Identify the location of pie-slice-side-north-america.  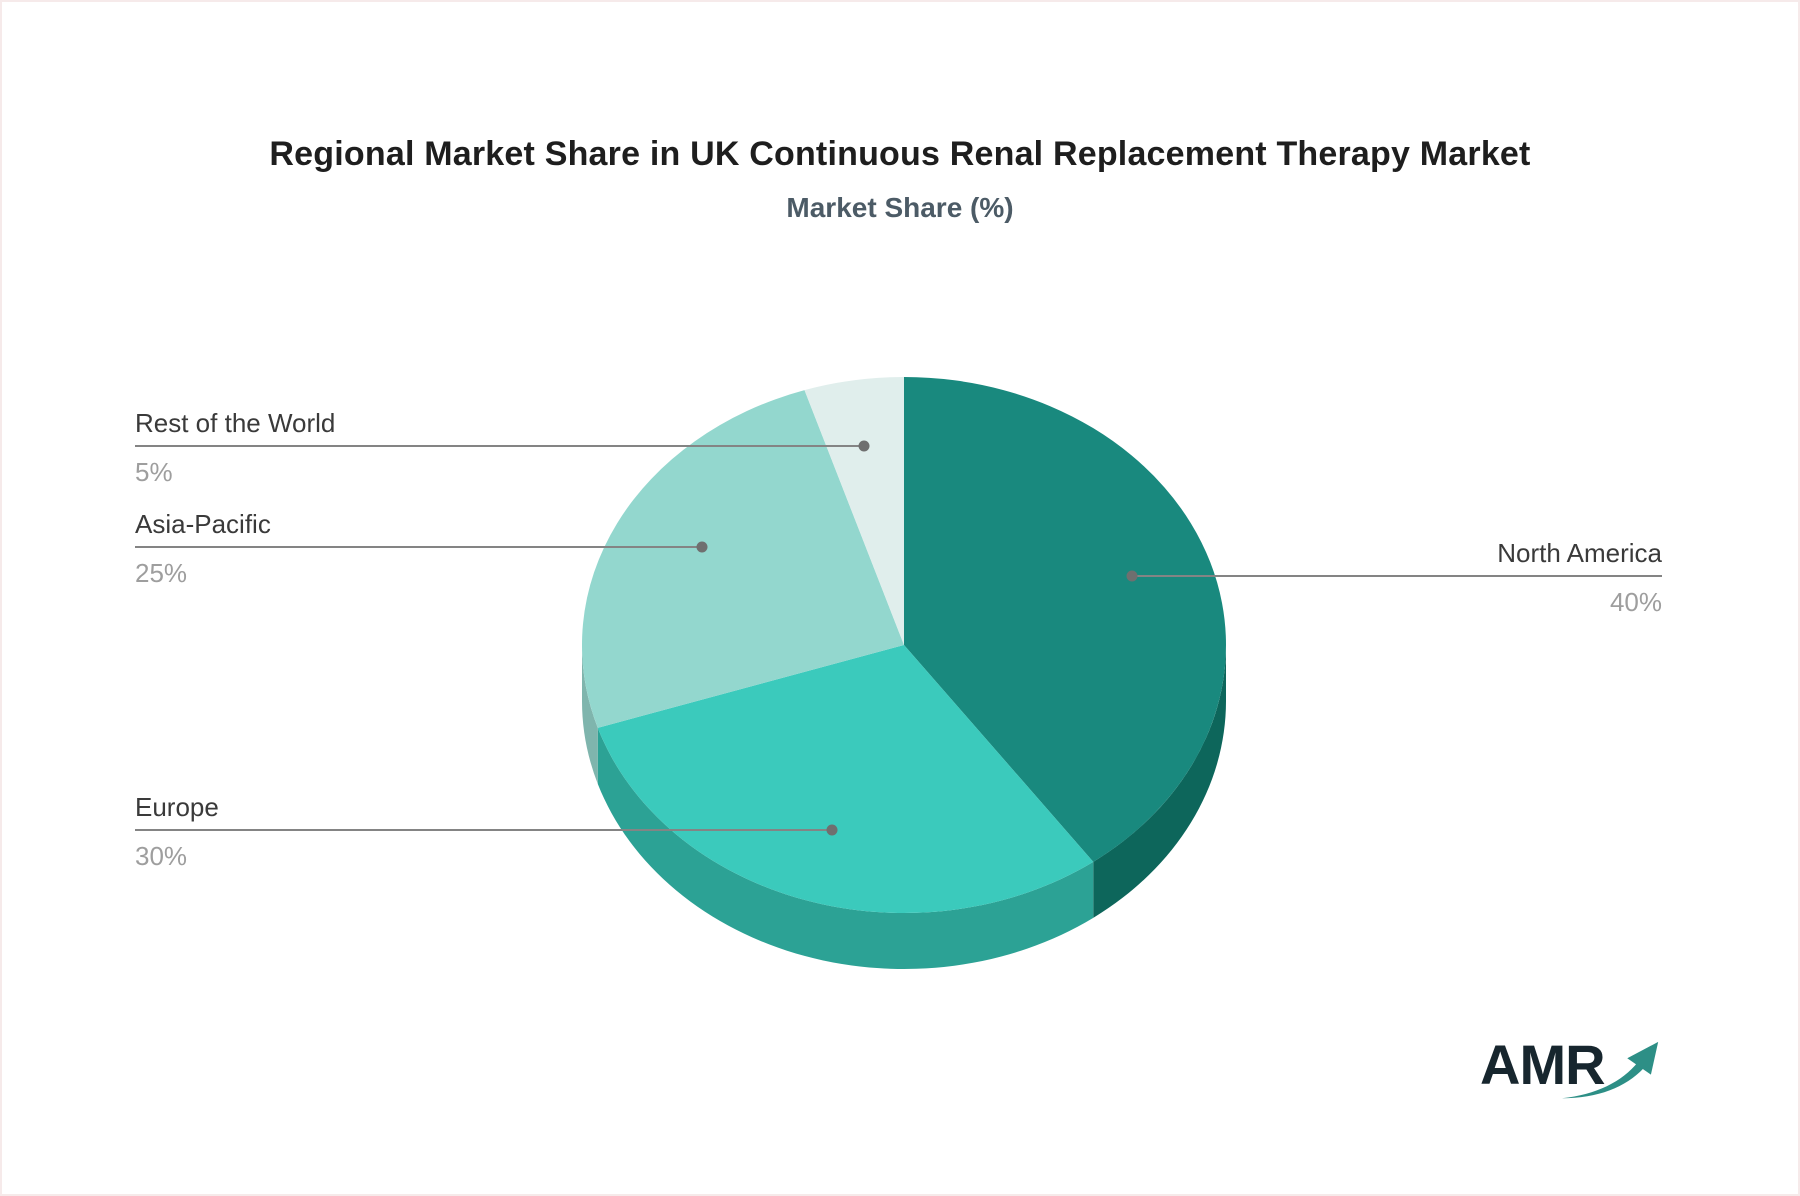
(1159, 781).